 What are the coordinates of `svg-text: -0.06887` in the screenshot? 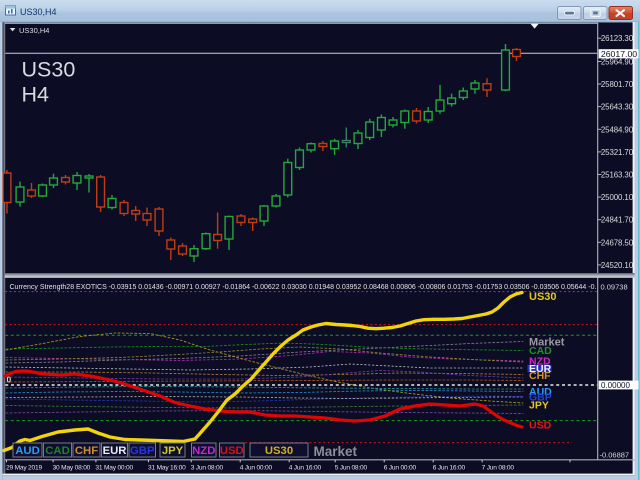 It's located at (615, 454).